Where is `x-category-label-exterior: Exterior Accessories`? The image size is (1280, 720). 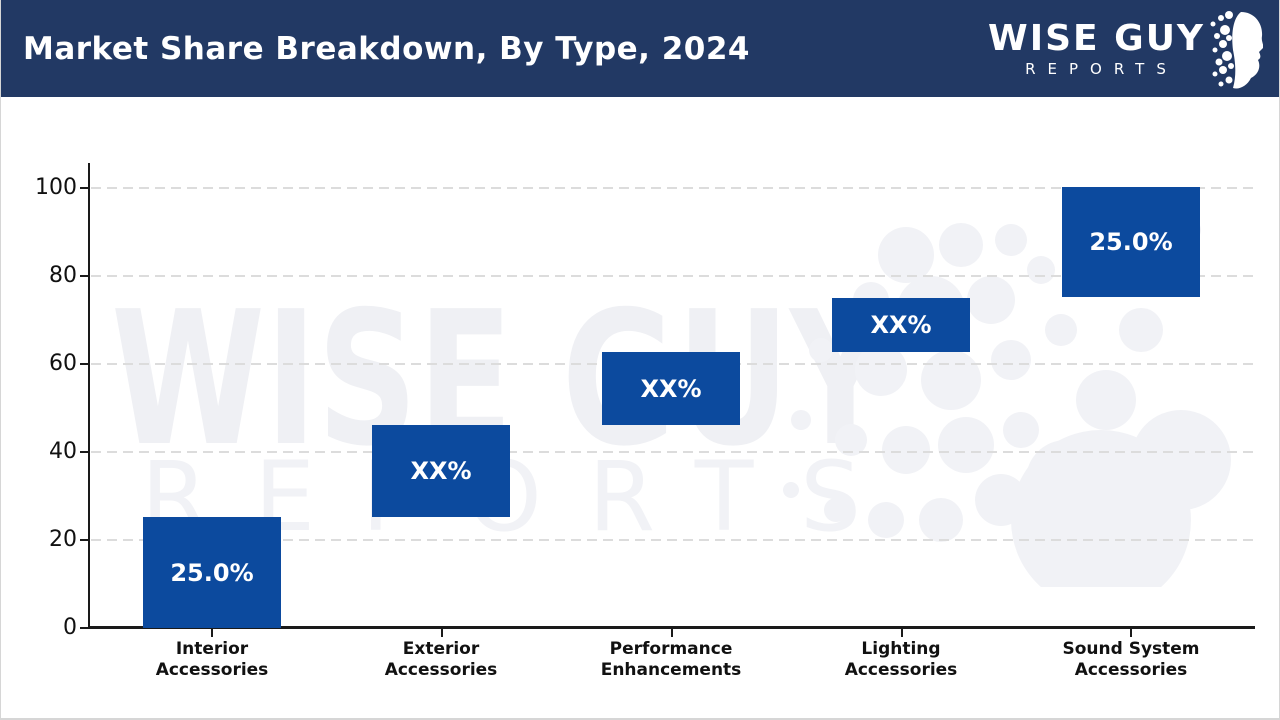 x-category-label-exterior: Exterior Accessories is located at coordinates (441, 660).